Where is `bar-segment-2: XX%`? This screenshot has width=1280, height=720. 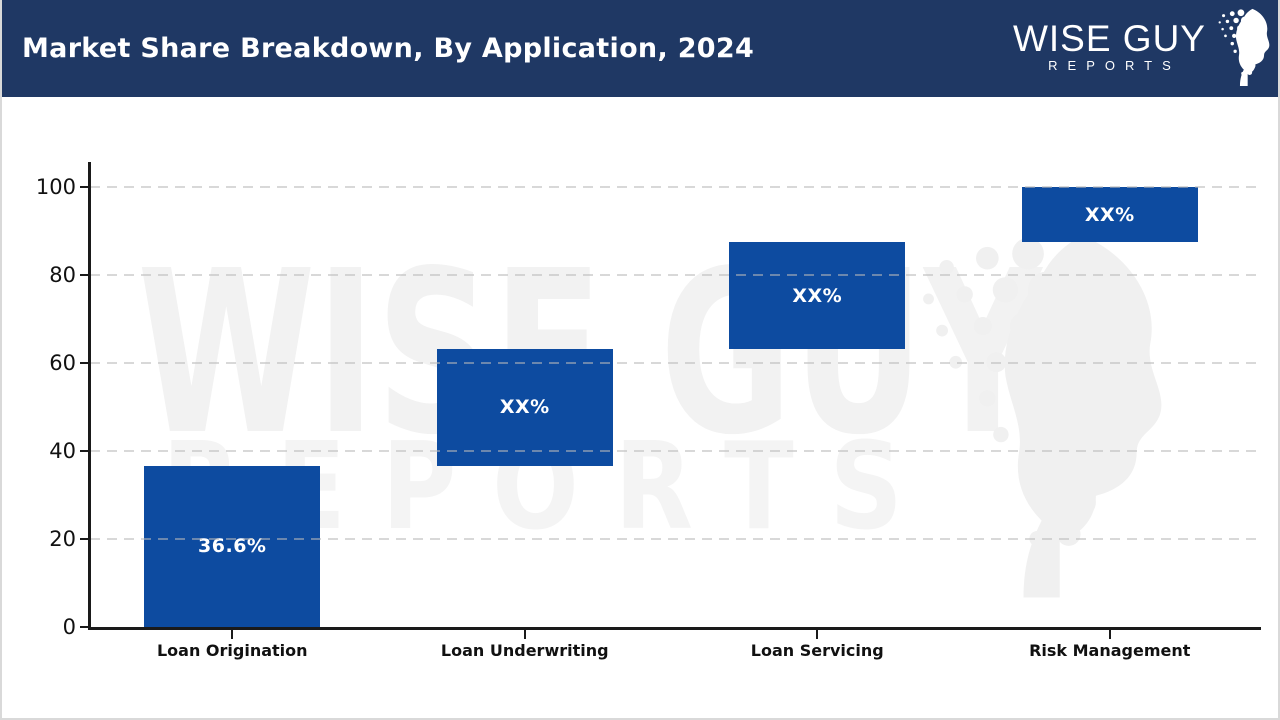
bar-segment-2: XX% is located at coordinates (524, 407).